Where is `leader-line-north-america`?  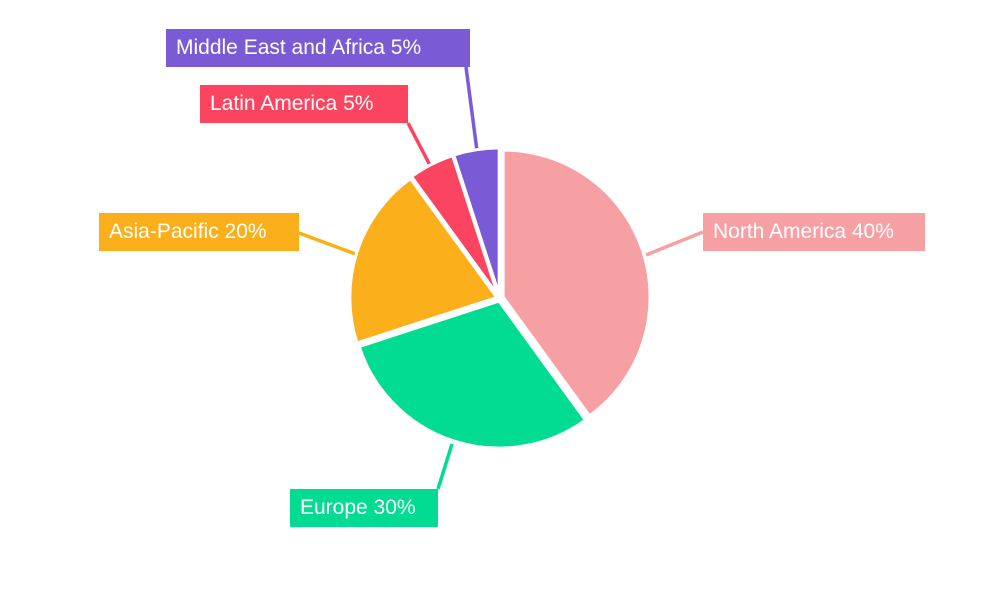
leader-line-north-america is located at coordinates (674, 243).